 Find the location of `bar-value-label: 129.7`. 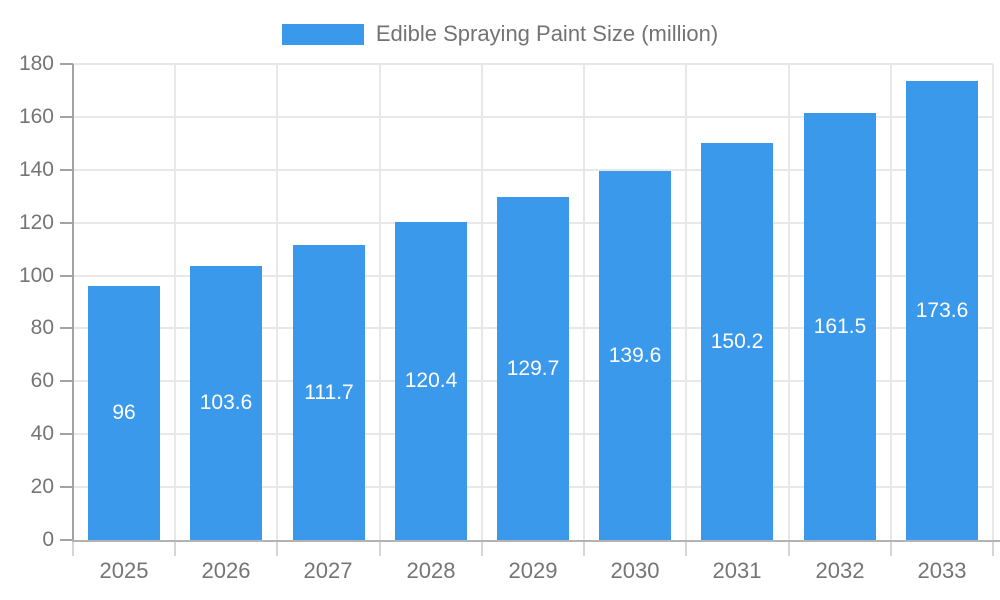

bar-value-label: 129.7 is located at coordinates (533, 368).